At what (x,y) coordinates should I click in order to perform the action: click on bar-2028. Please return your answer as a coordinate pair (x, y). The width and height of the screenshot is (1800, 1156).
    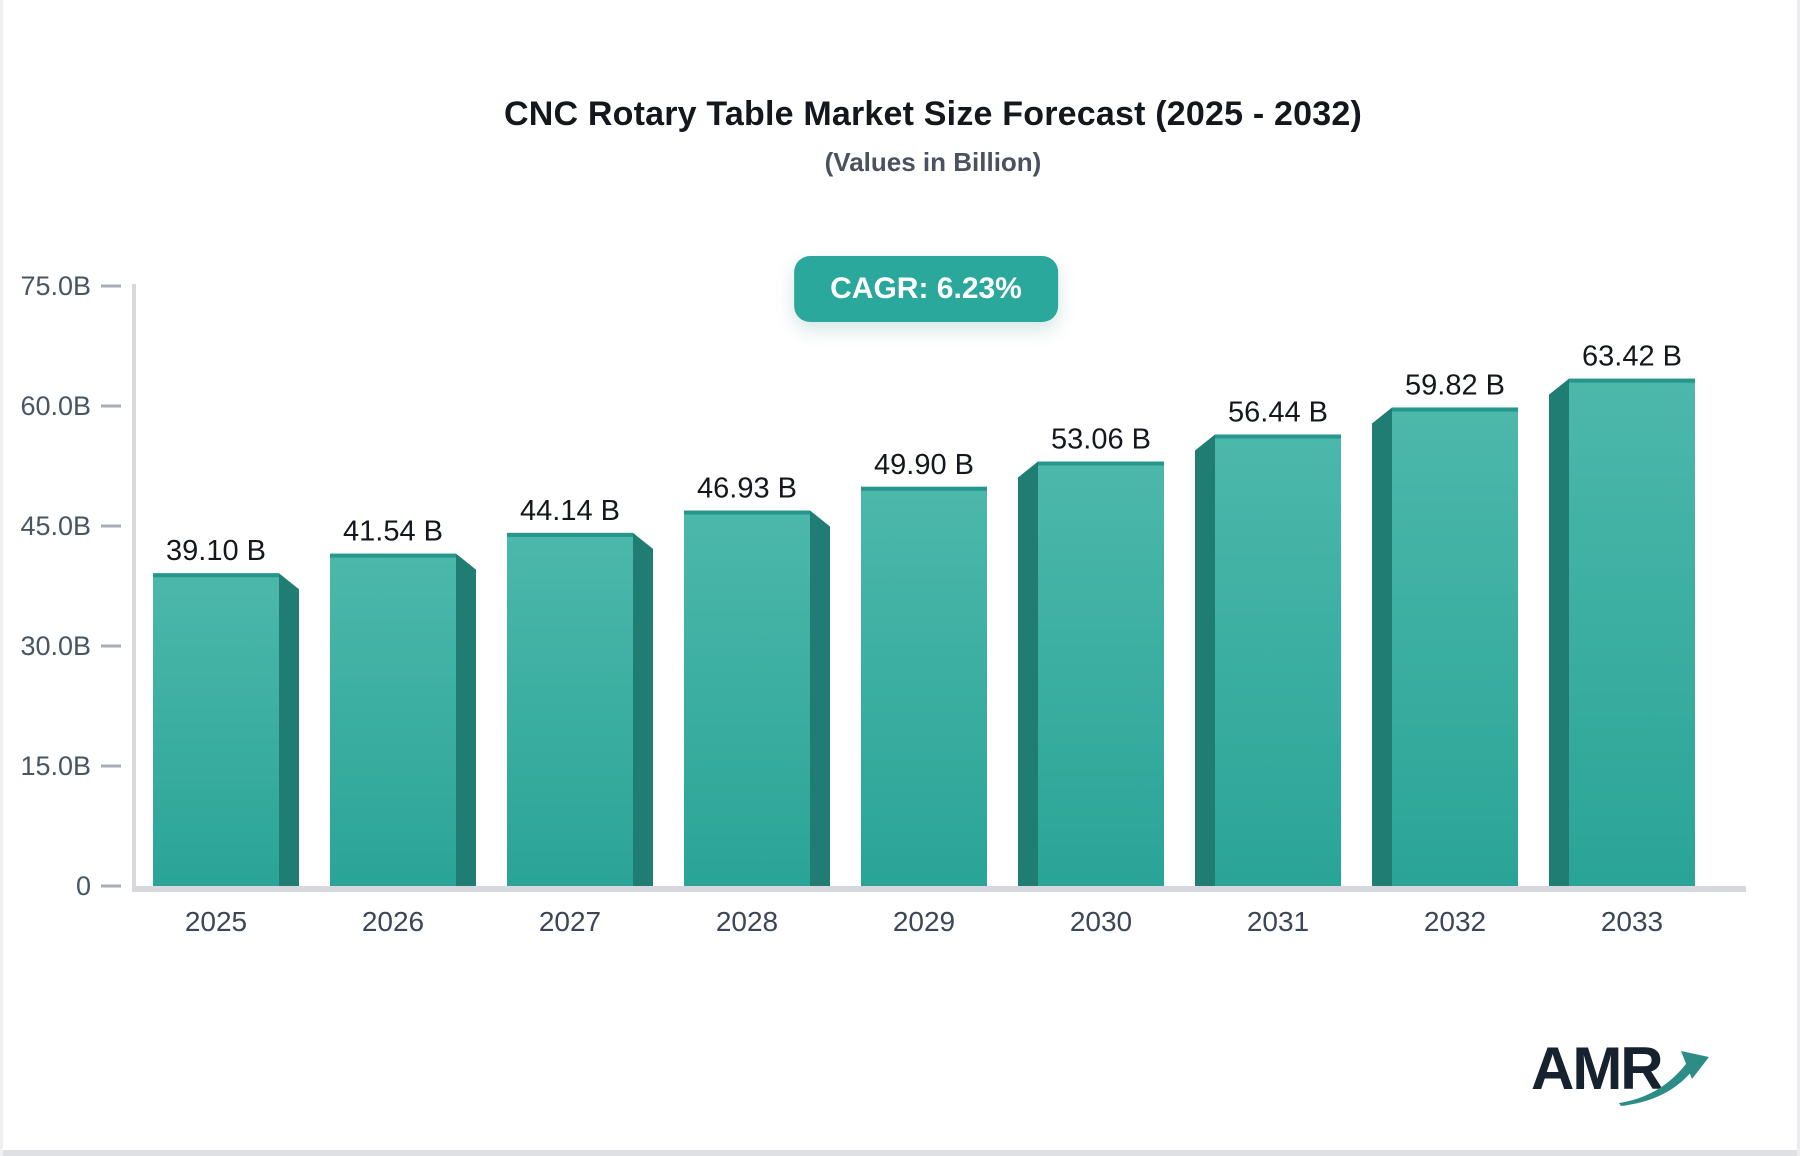
    Looking at the image, I should click on (747, 698).